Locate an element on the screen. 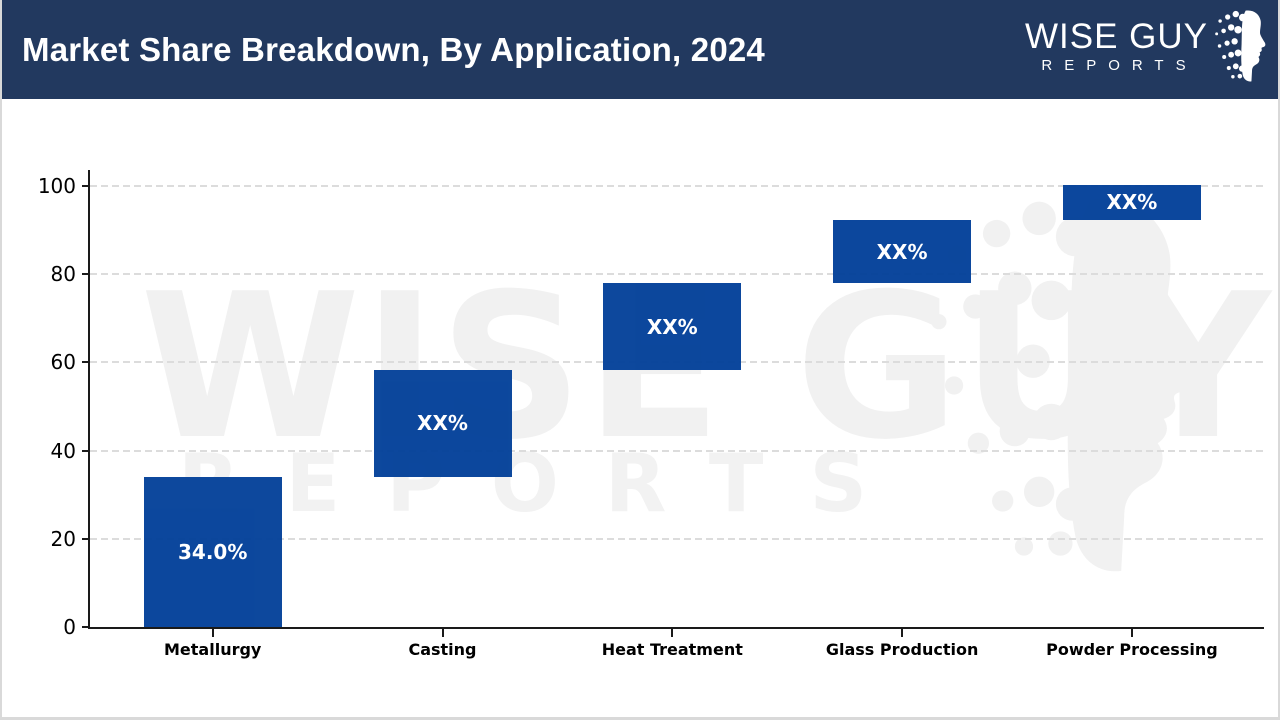  face-profile-dots-icon is located at coordinates (1241, 46).